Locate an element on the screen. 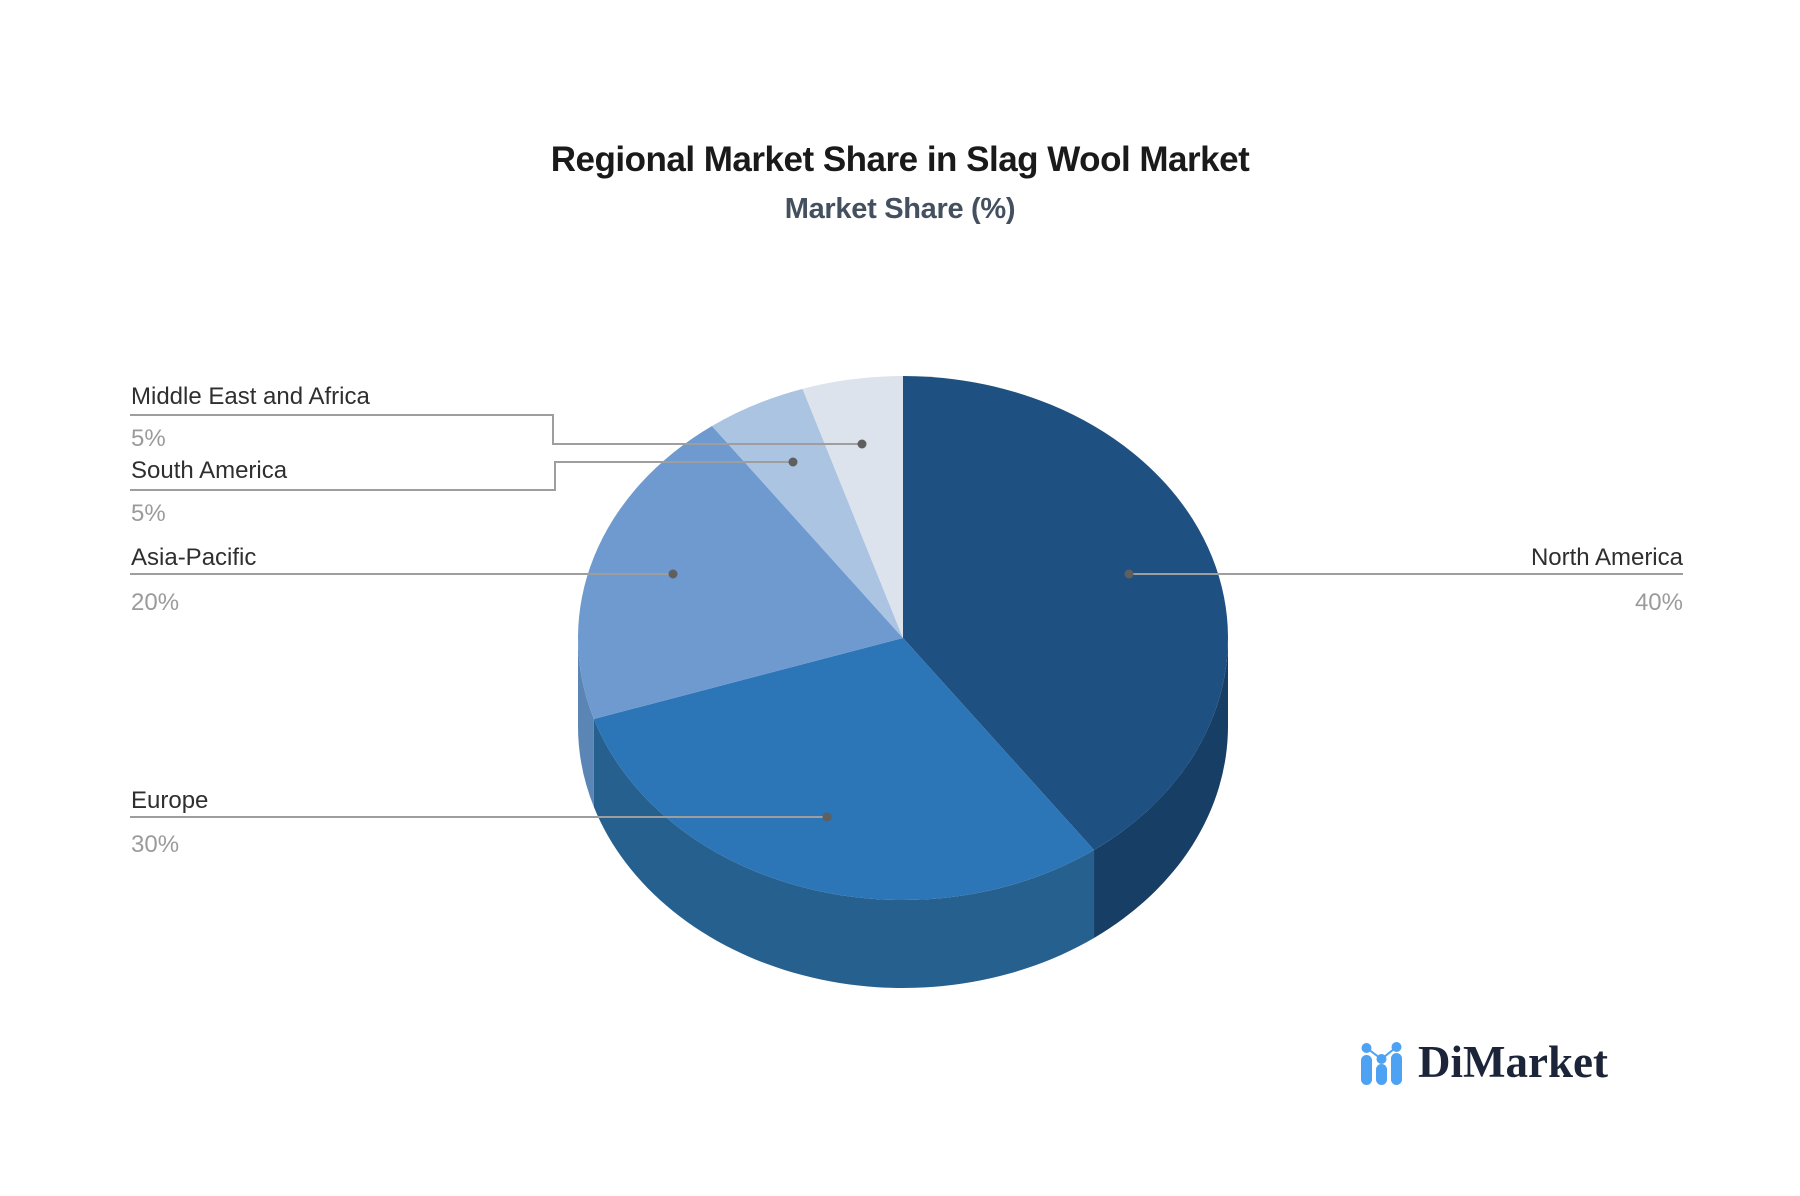 This screenshot has width=1800, height=1196. callout-dot-europe is located at coordinates (827, 817).